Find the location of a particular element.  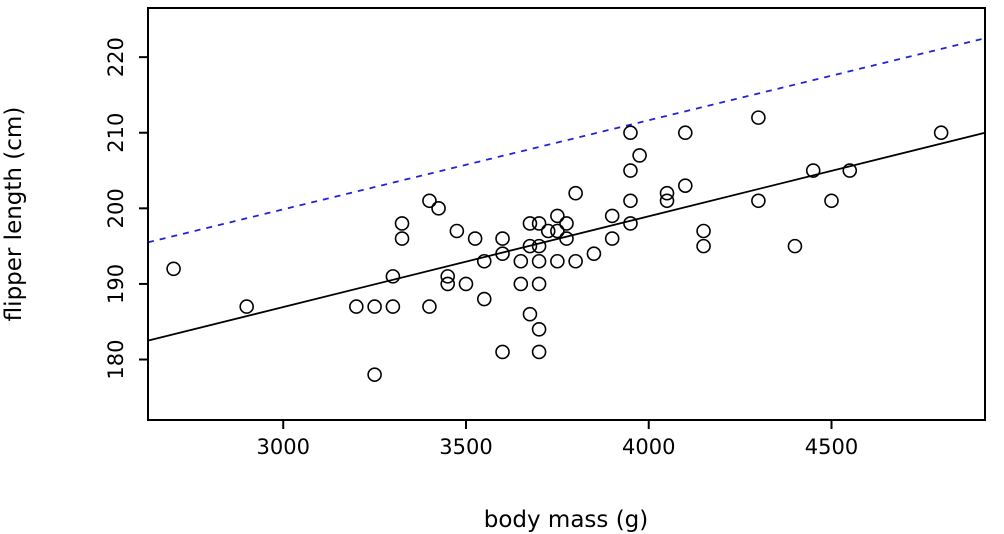

y-tick-label: 200 is located at coordinates (116, 208).